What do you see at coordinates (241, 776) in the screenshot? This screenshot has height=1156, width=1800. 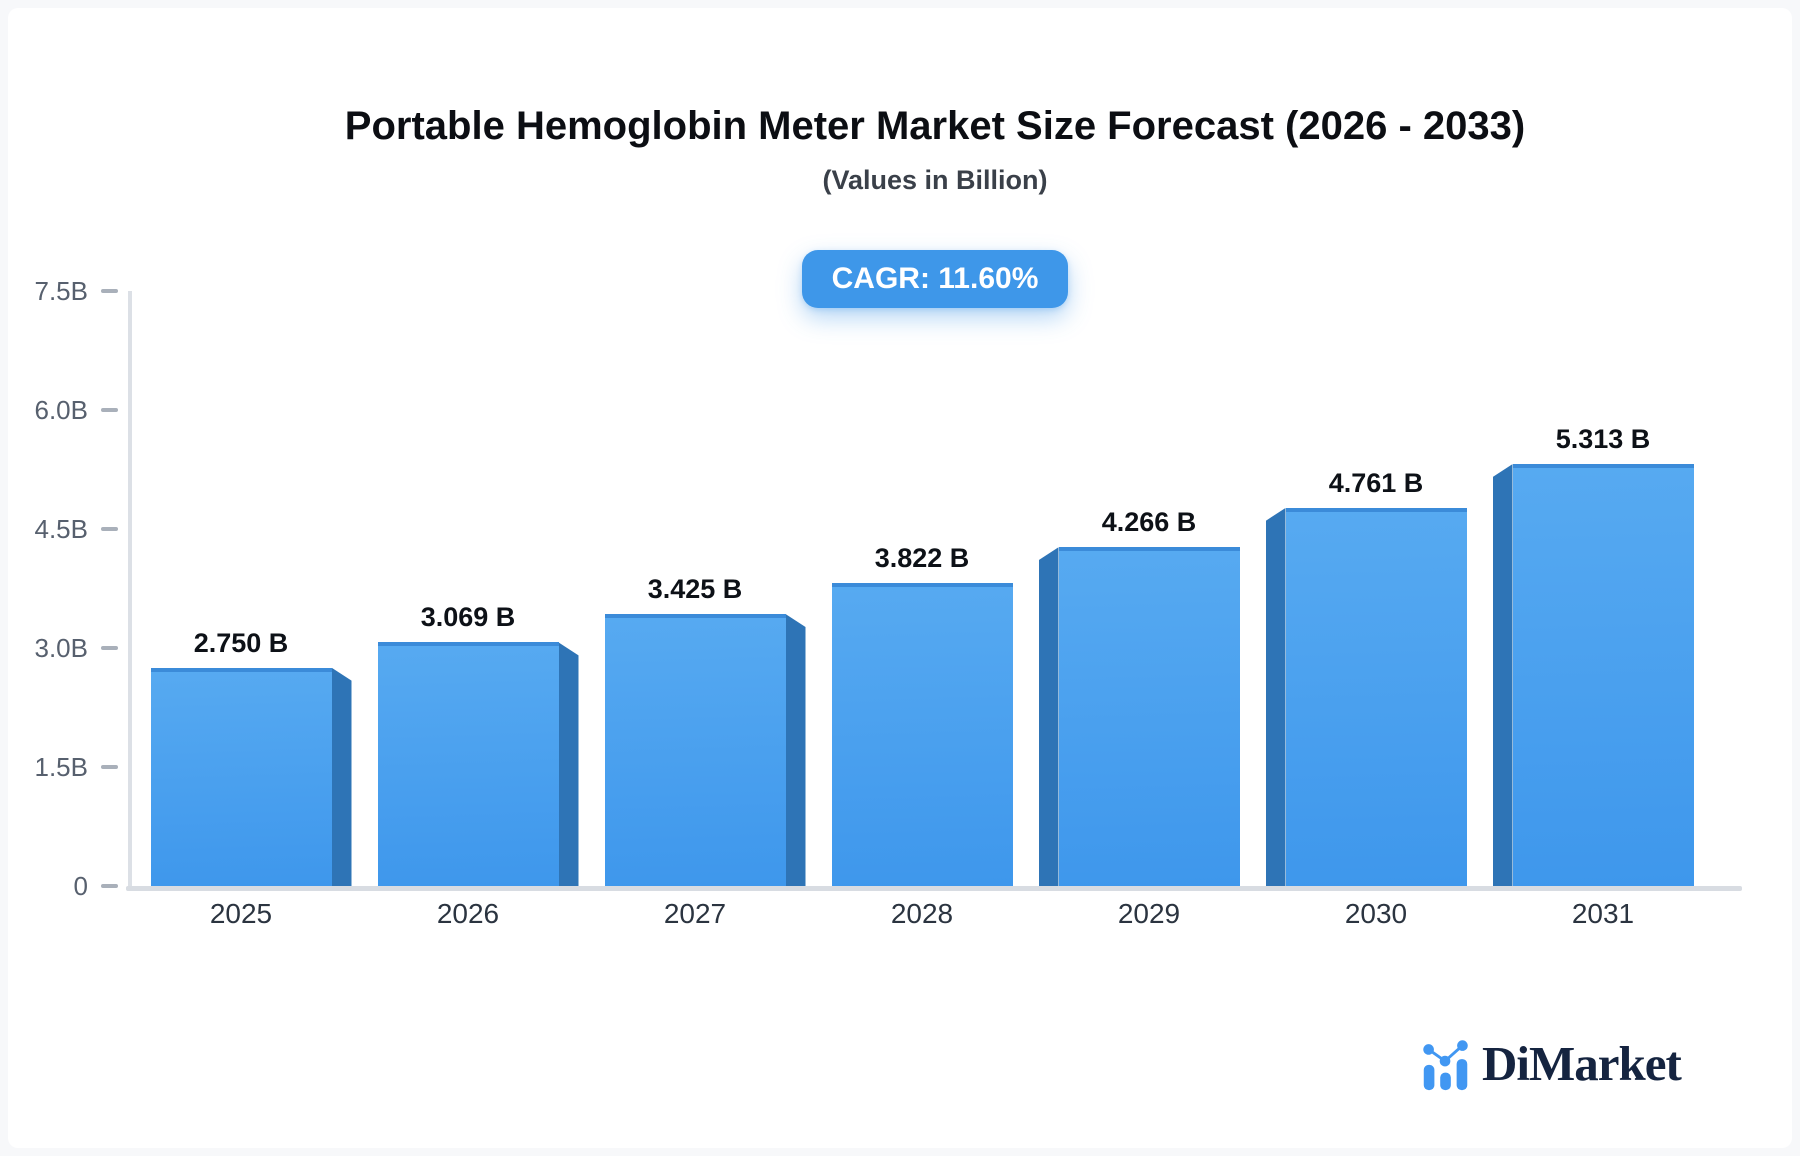 I see `bar-2025` at bounding box center [241, 776].